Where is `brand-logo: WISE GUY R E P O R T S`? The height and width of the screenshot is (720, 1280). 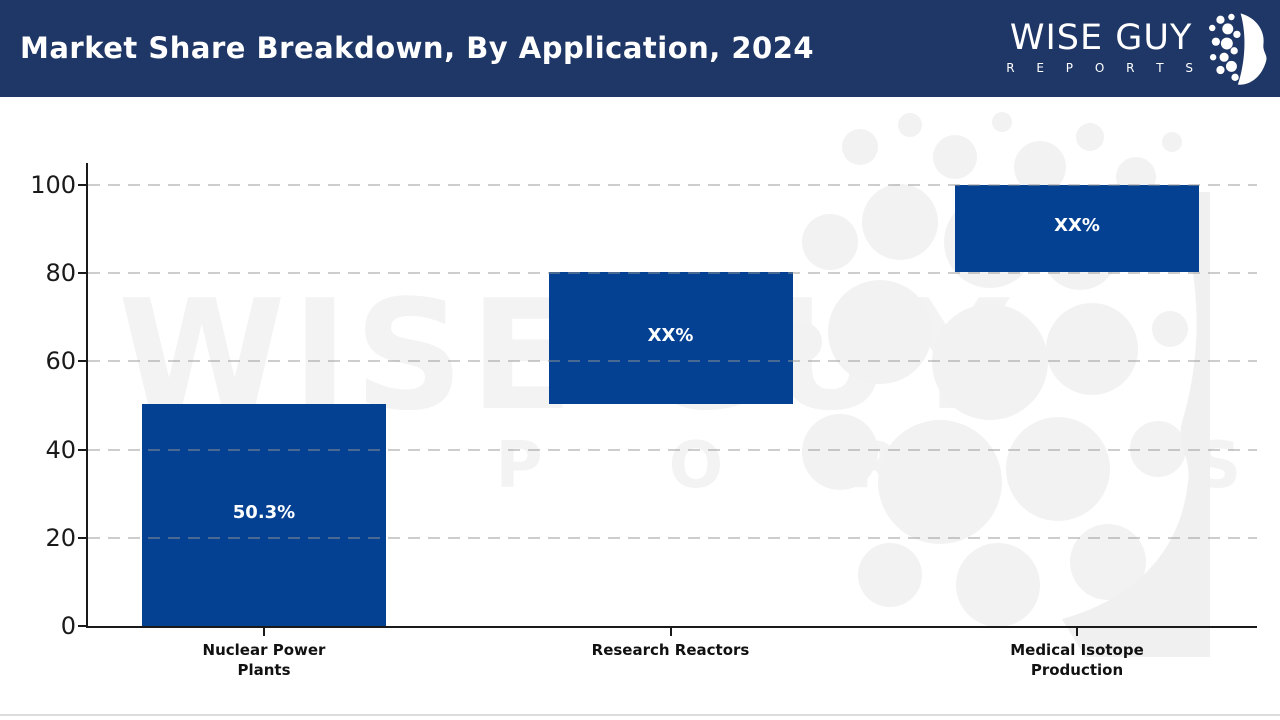 brand-logo: WISE GUY R E P O R T S is located at coordinates (1138, 49).